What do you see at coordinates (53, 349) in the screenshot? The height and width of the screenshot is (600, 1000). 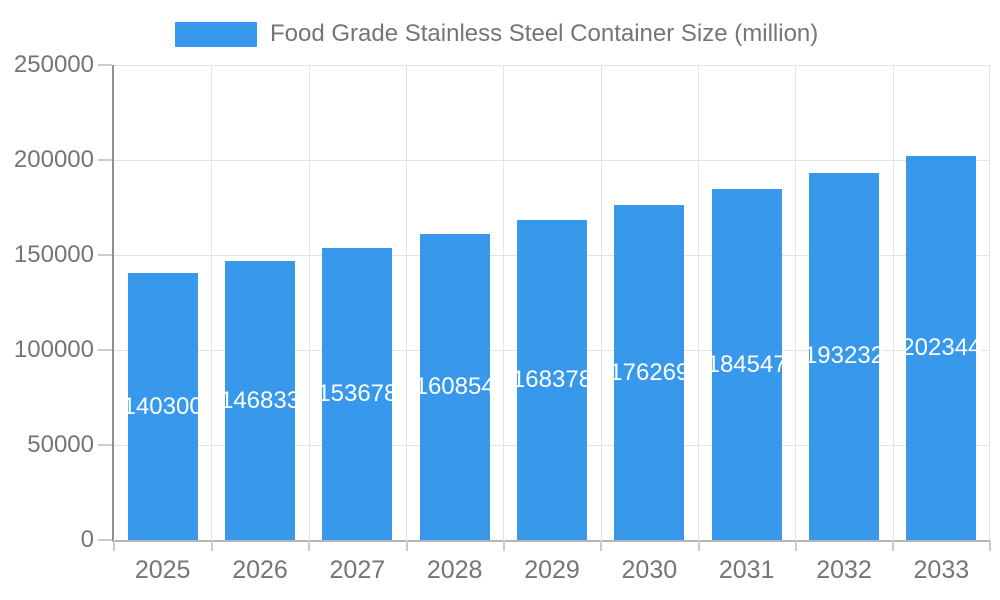 I see `y-axis-tick-label: 100000` at bounding box center [53, 349].